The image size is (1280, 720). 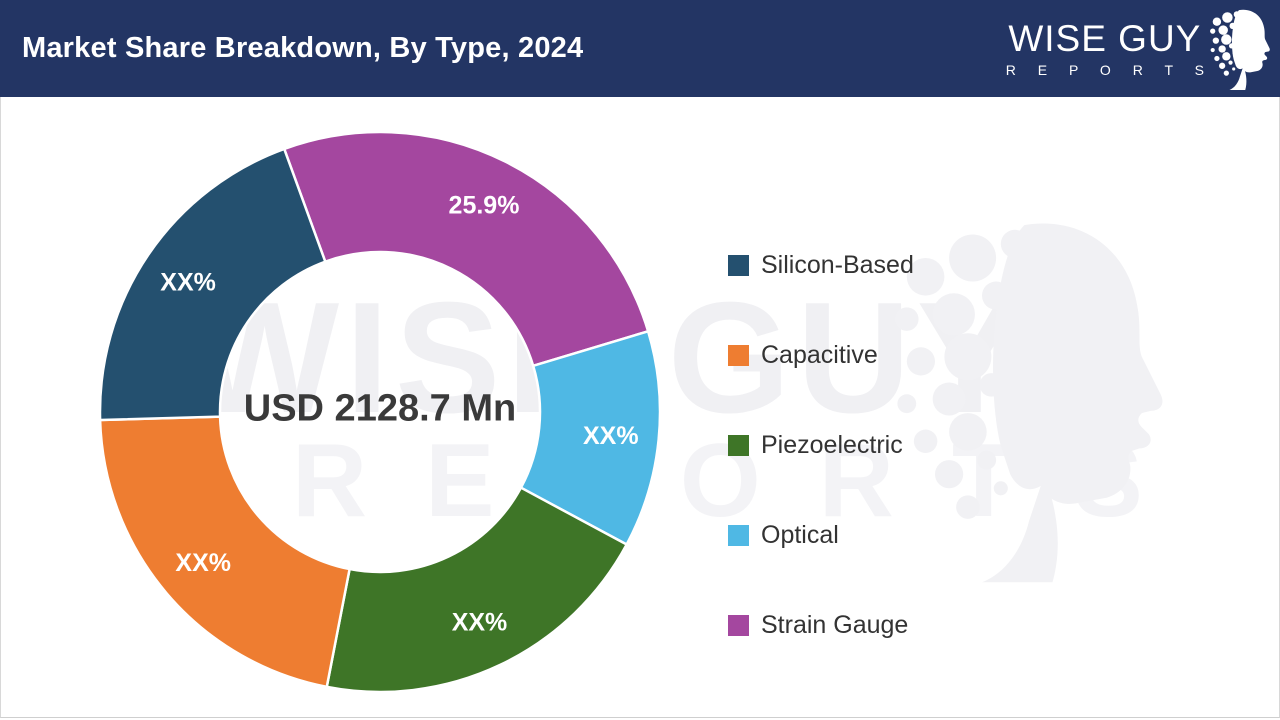 I want to click on chart-center-value: USD 2128.7 Mn, so click(x=380, y=408).